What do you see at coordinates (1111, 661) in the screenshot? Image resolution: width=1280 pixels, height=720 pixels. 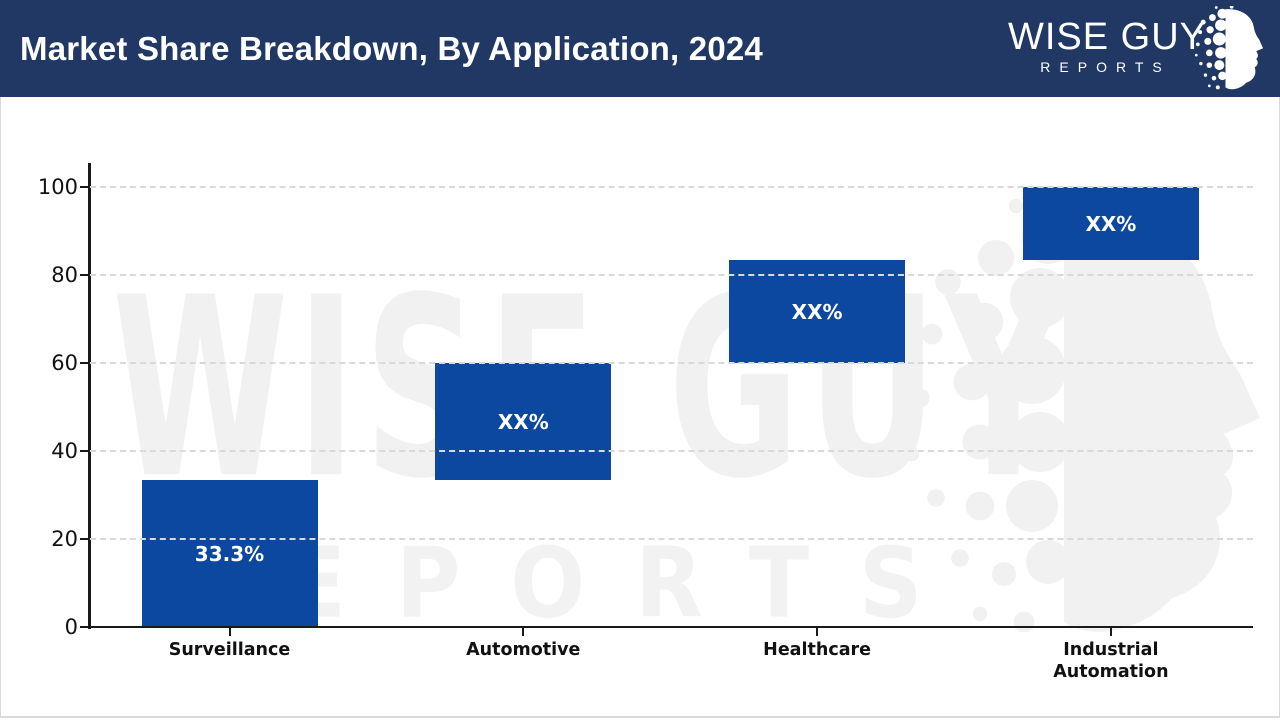 I see `x-category-label: Industrial Automation` at bounding box center [1111, 661].